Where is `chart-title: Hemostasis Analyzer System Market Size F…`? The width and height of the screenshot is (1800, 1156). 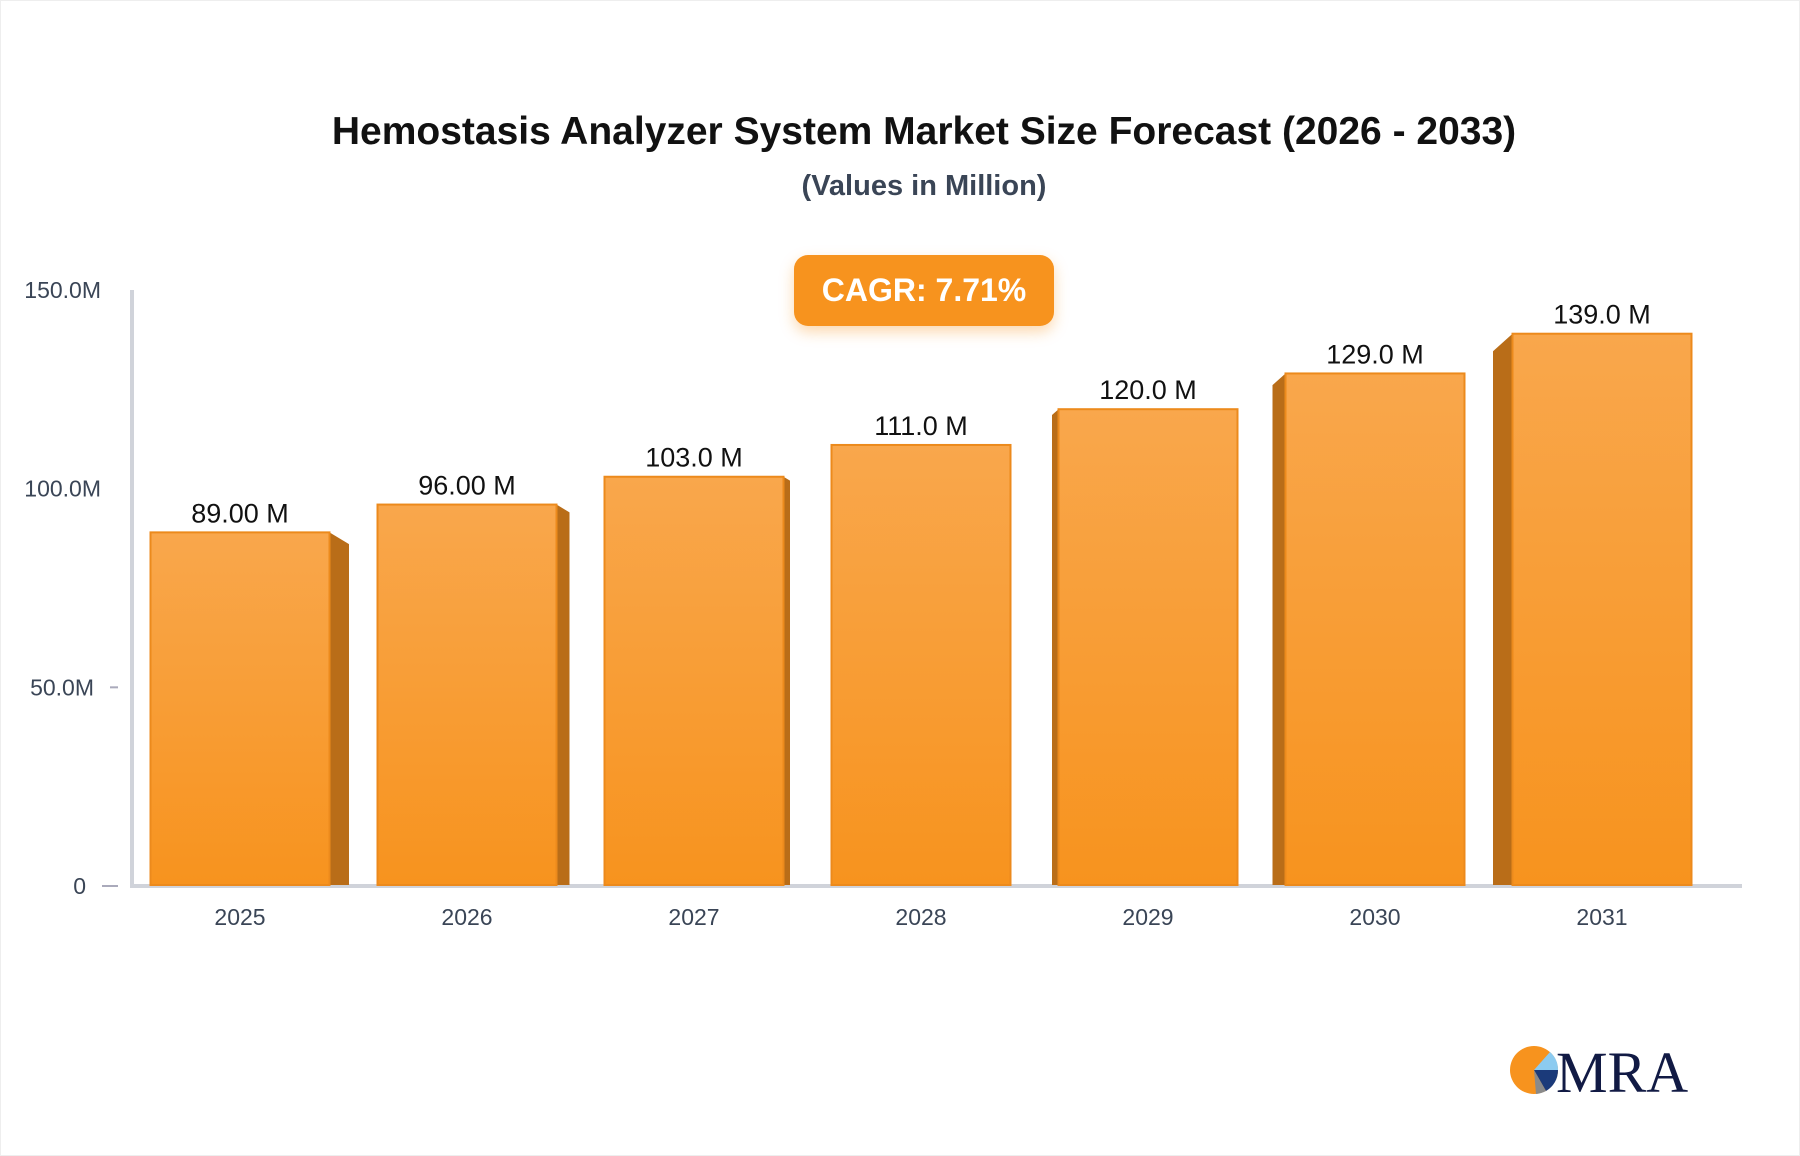
chart-title: Hemostasis Analyzer System Market Size F… is located at coordinates (924, 131).